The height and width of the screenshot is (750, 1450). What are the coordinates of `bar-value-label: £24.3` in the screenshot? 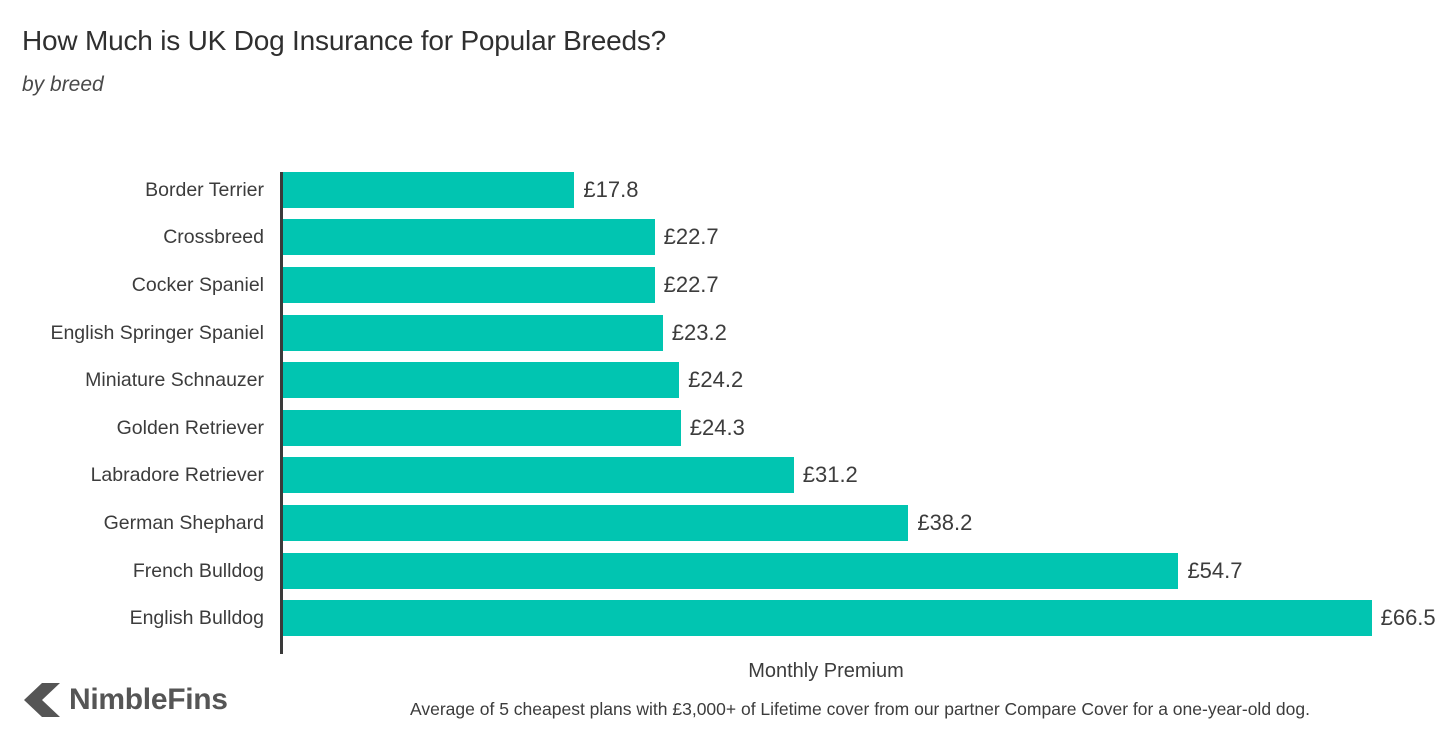 It's located at (717, 427).